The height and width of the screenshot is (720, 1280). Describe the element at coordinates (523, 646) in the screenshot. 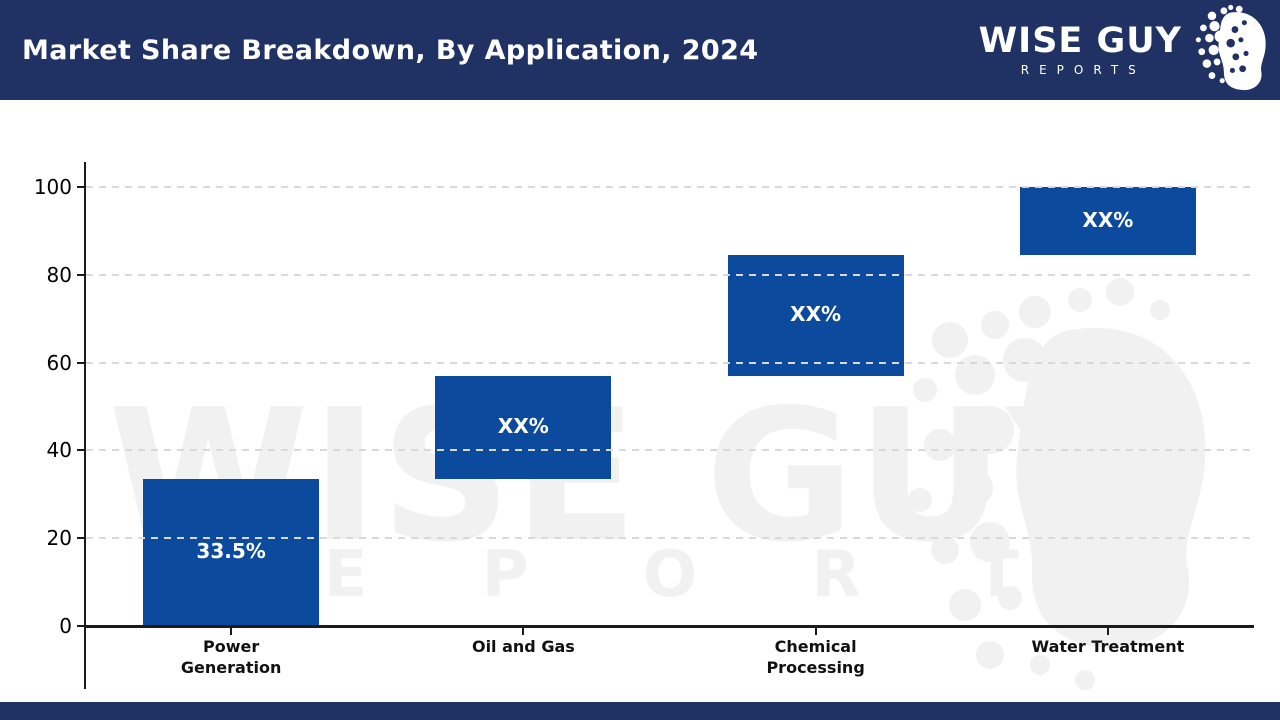

I see `category-label: Oil and Gas` at that location.